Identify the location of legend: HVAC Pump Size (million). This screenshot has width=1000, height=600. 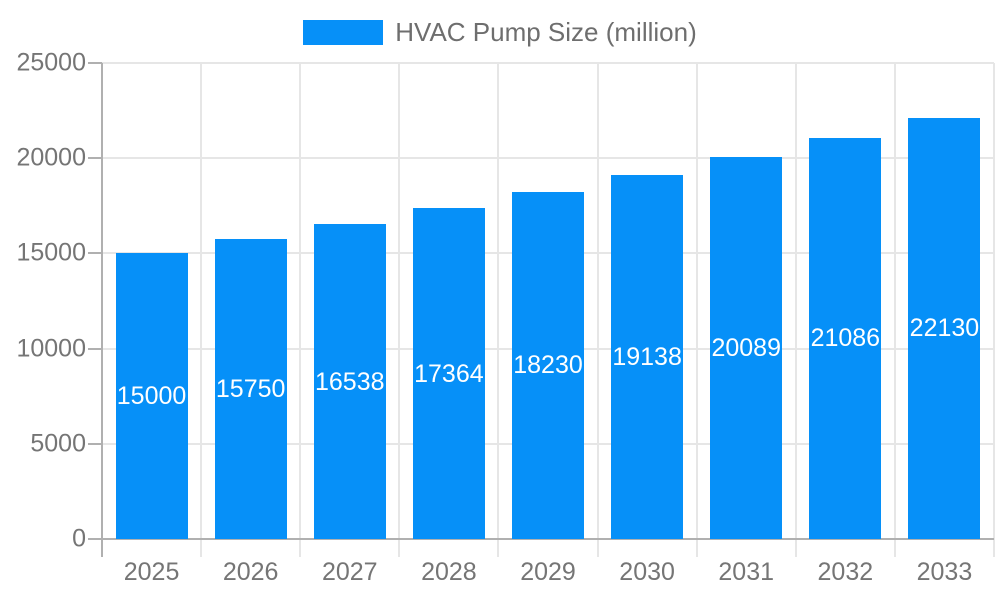
(500, 32).